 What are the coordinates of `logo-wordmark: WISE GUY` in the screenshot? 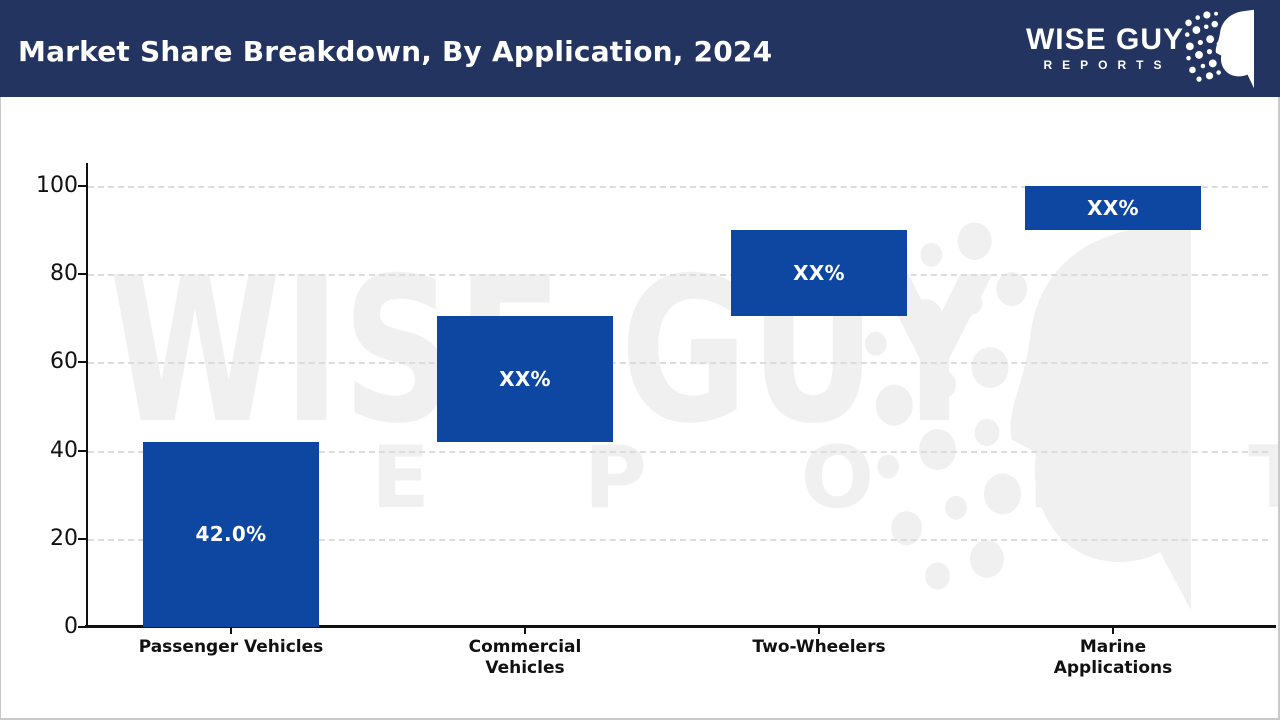 It's located at (1104, 39).